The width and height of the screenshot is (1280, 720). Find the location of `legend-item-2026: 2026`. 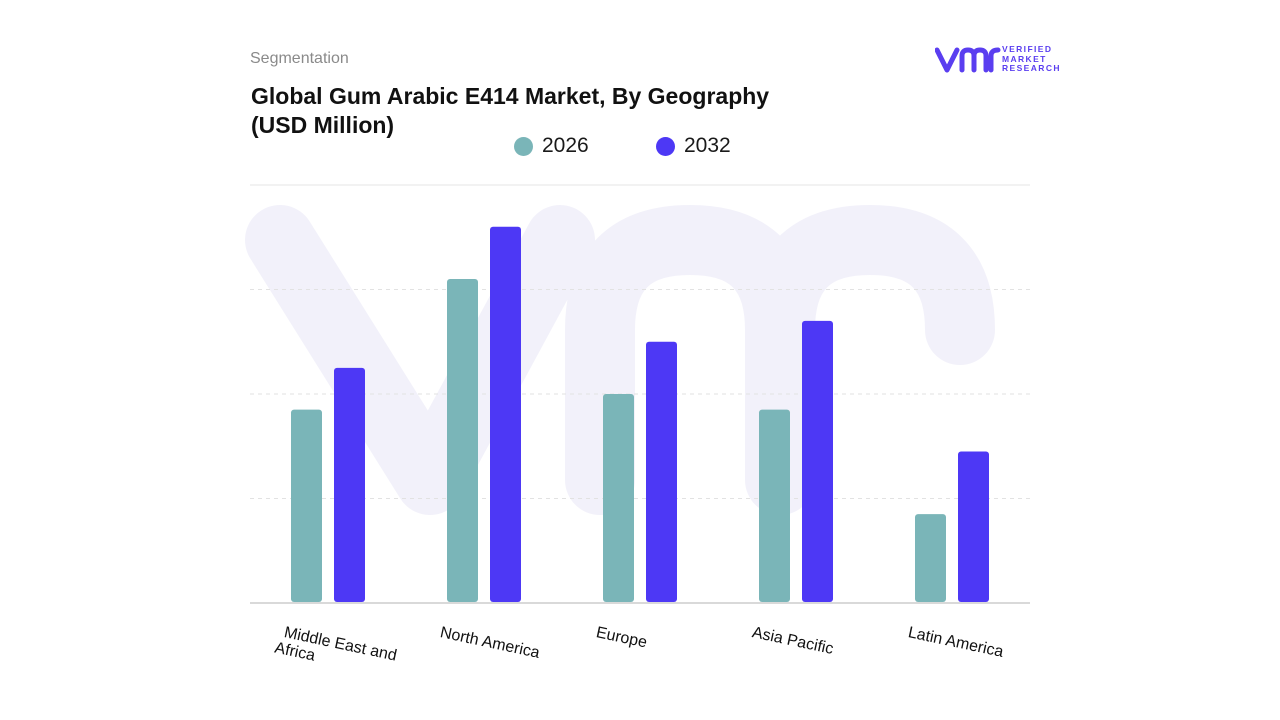

legend-item-2026: 2026 is located at coordinates (551, 146).